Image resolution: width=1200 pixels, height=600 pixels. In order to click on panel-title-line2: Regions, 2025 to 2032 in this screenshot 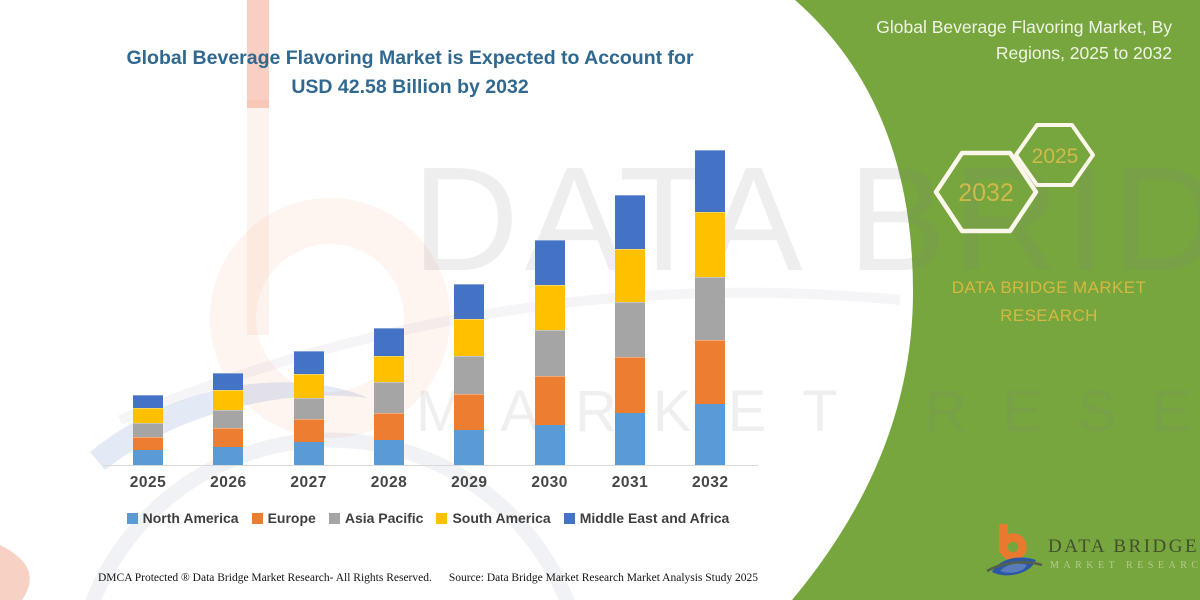, I will do `click(1083, 53)`.